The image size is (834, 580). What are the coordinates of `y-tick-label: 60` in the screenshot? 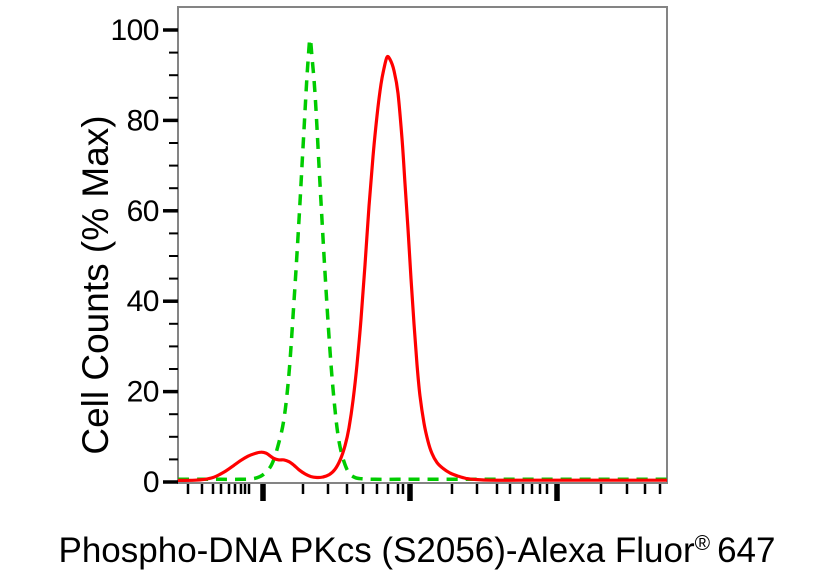 It's located at (143, 211).